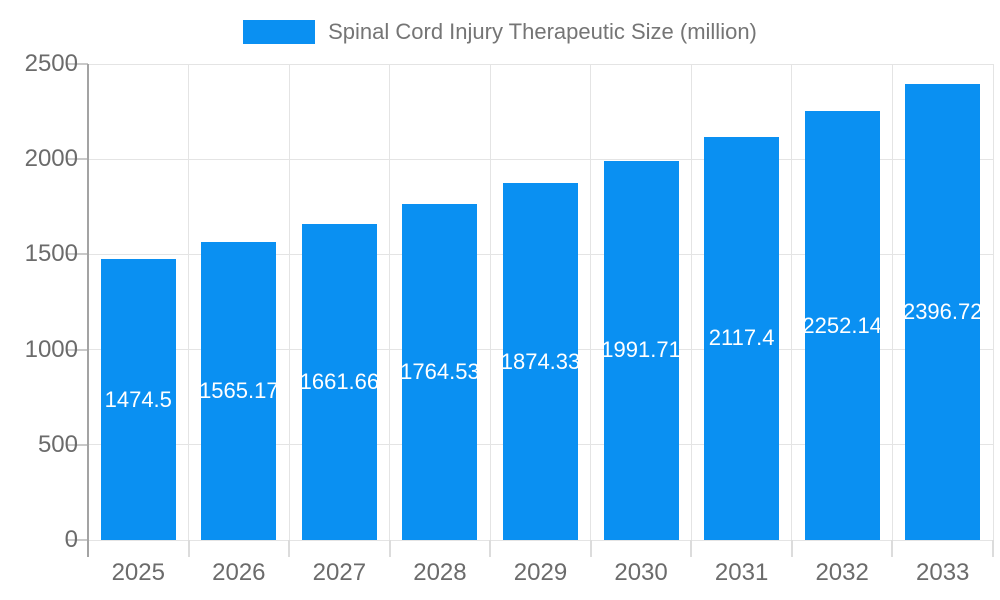 Image resolution: width=1000 pixels, height=600 pixels. Describe the element at coordinates (440, 572) in the screenshot. I see `x-tick-label: 2028` at that location.